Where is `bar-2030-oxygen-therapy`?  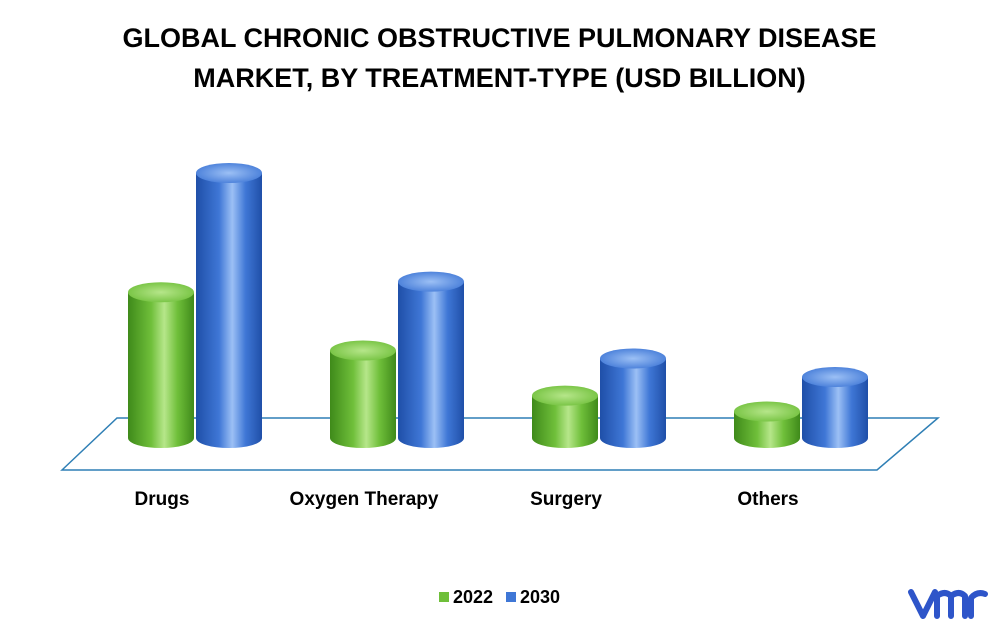
bar-2030-oxygen-therapy is located at coordinates (431, 359).